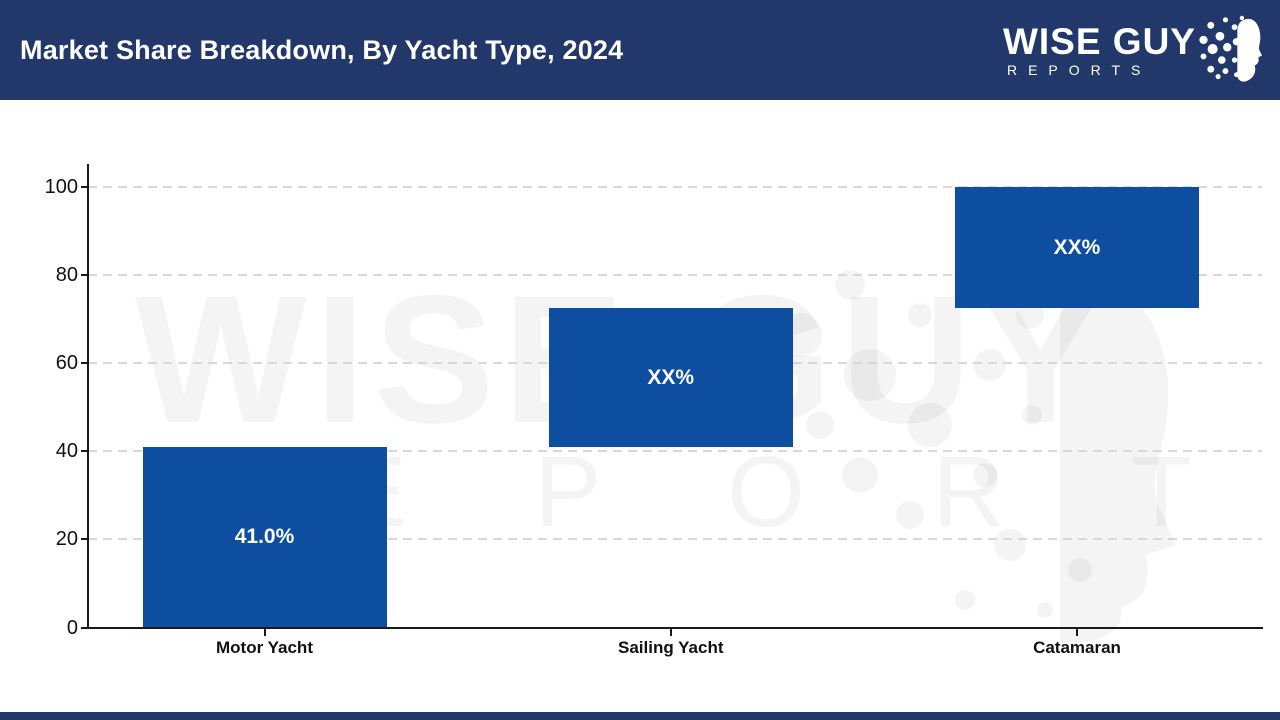 Image resolution: width=1280 pixels, height=720 pixels. What do you see at coordinates (1079, 70) in the screenshot?
I see `logo-subtitle: REPORTS` at bounding box center [1079, 70].